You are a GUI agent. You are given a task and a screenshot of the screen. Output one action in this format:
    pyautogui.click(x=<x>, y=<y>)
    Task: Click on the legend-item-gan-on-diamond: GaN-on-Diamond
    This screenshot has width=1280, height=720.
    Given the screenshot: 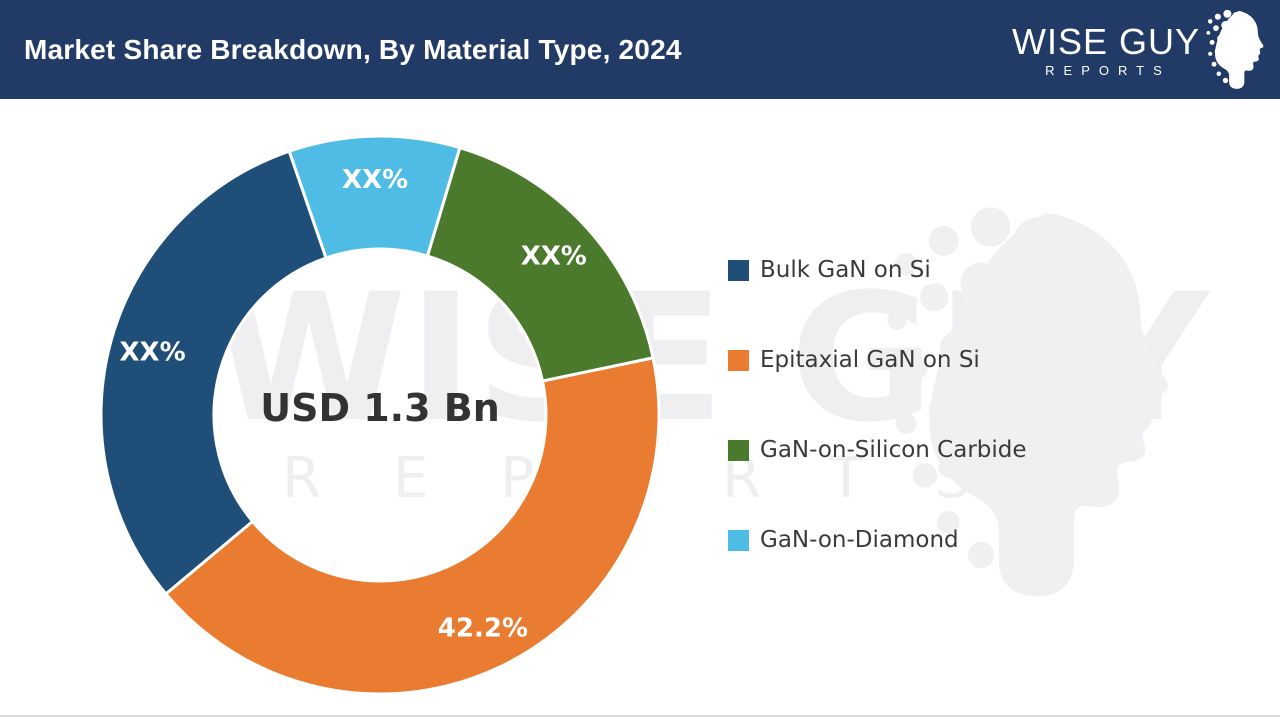 What is the action you would take?
    pyautogui.click(x=877, y=540)
    